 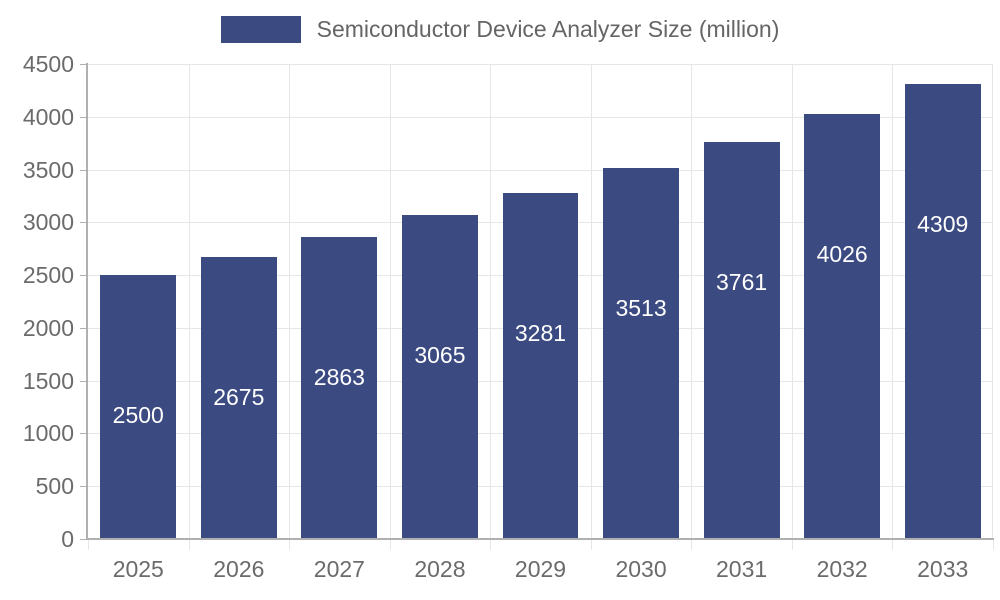 I want to click on y-tick-label: 500, so click(x=54, y=486).